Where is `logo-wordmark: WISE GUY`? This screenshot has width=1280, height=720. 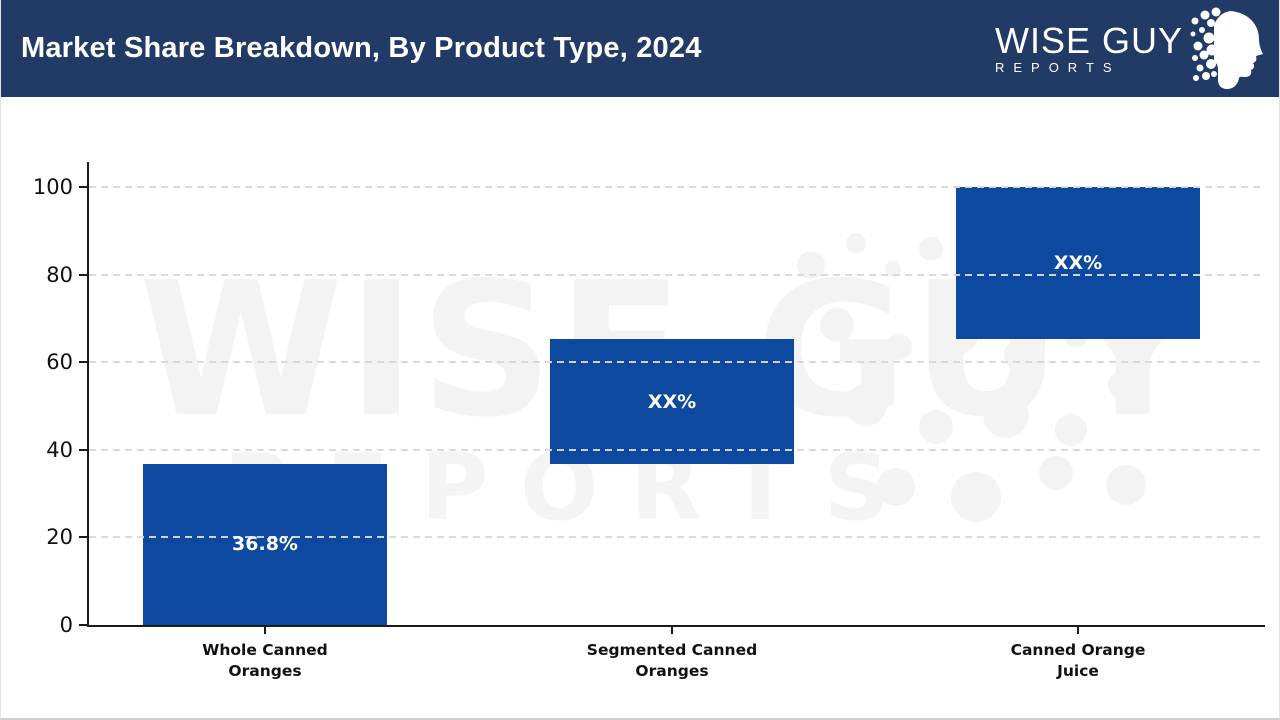 logo-wordmark: WISE GUY is located at coordinates (1088, 40).